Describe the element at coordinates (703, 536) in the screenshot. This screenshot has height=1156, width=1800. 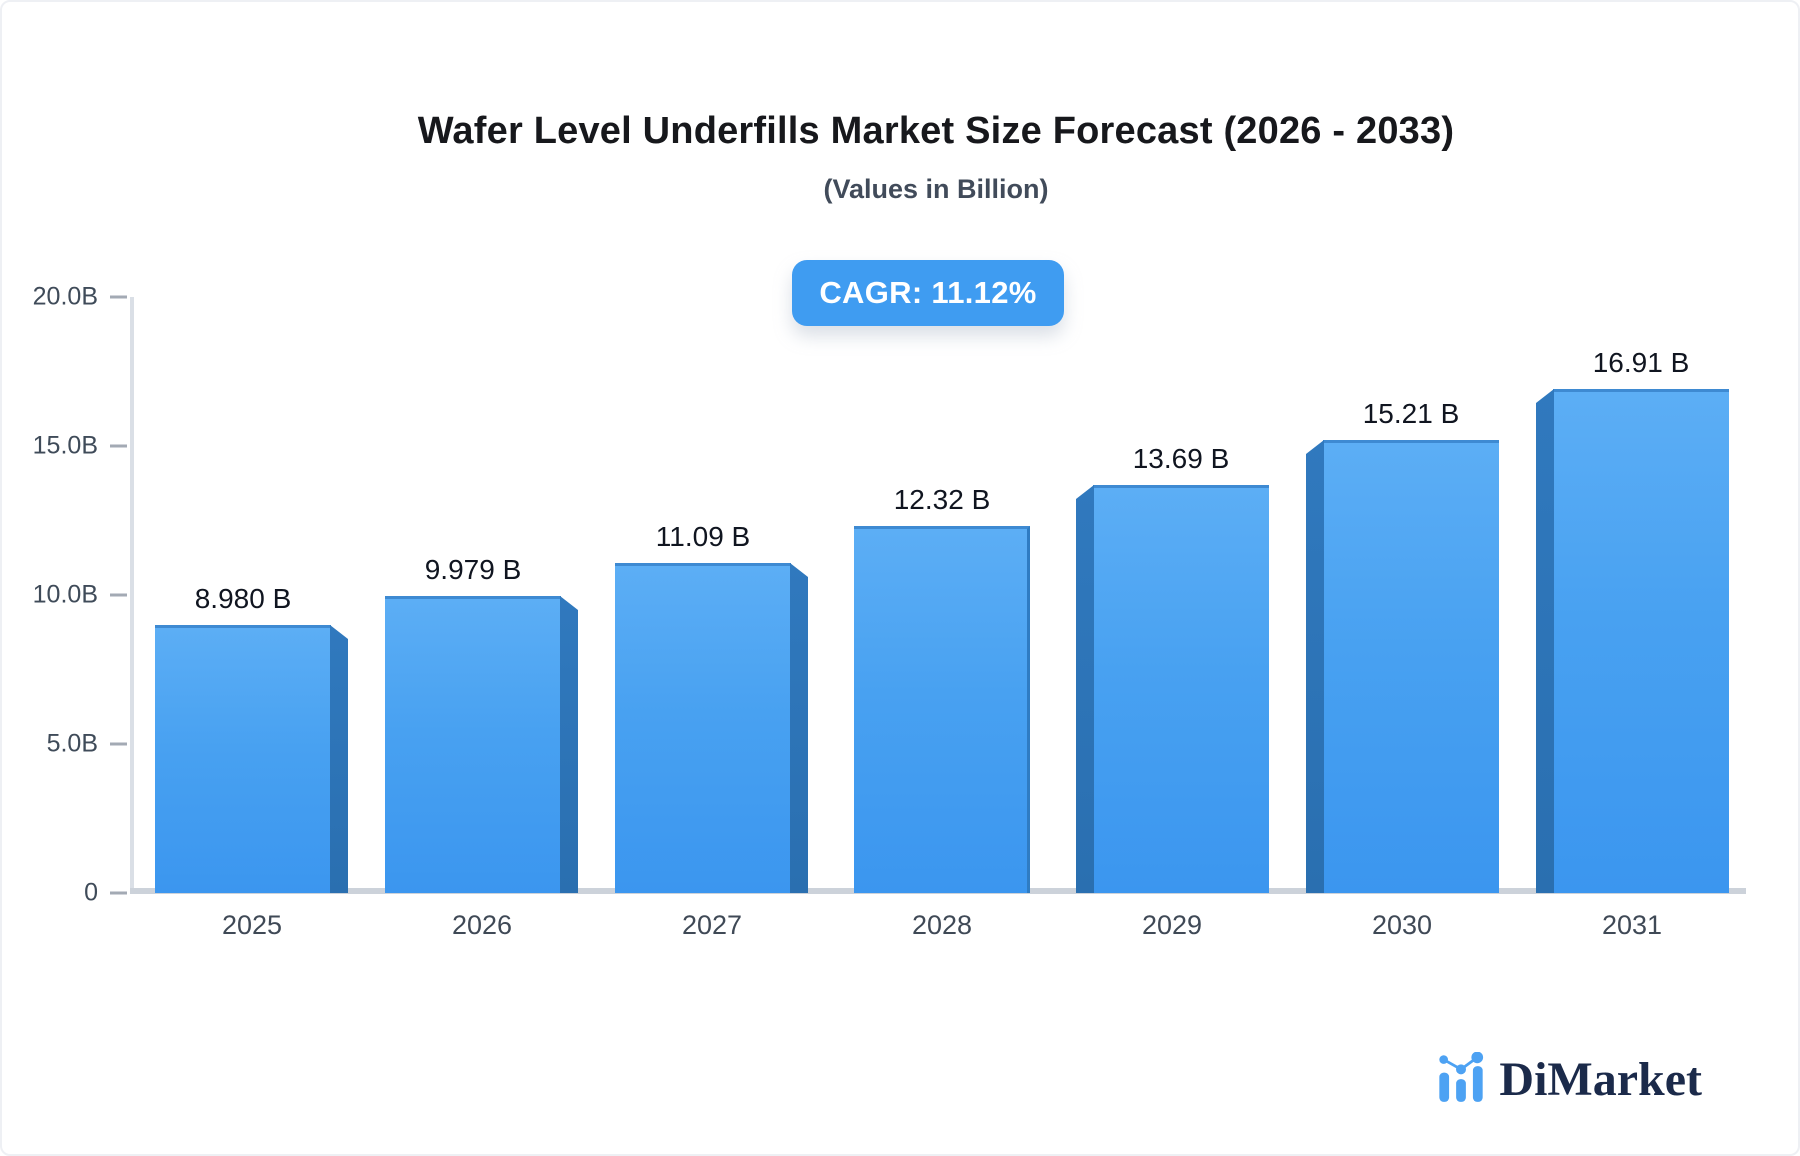
I see `bar-value-label: 11.09 B` at that location.